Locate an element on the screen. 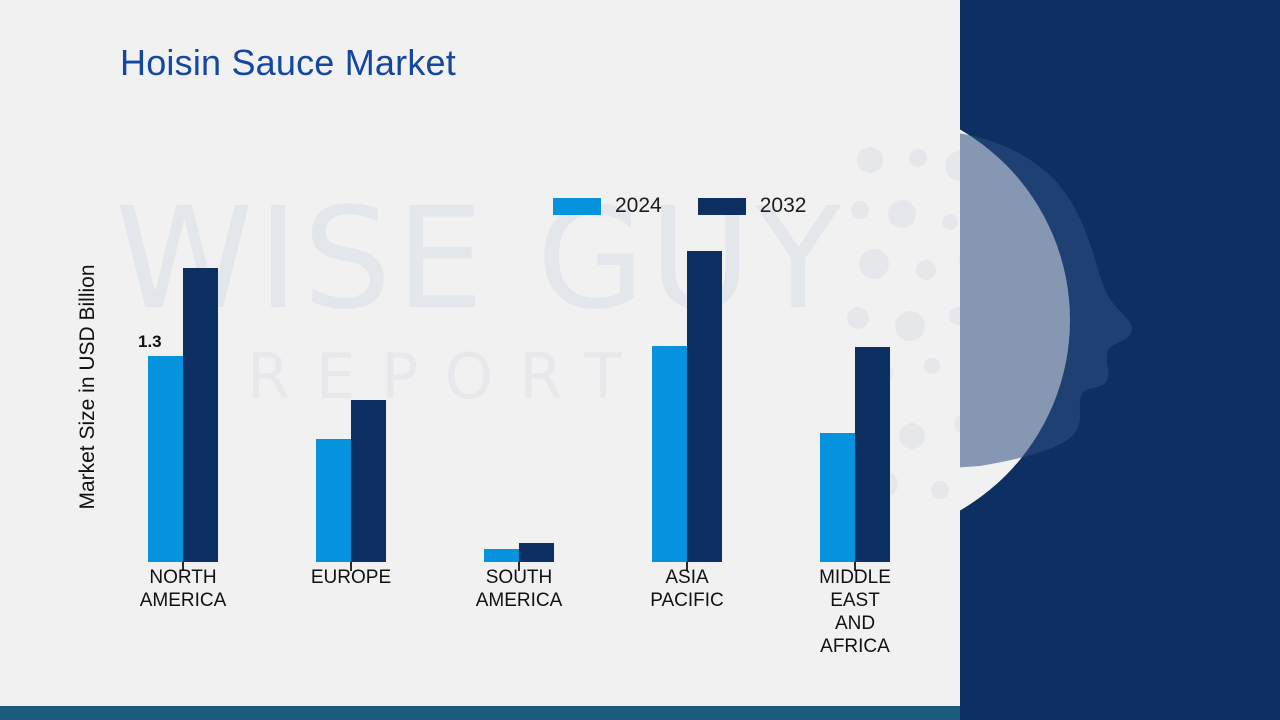 The image size is (1280, 720). x-axis-category-label: EUROPE is located at coordinates (351, 577).